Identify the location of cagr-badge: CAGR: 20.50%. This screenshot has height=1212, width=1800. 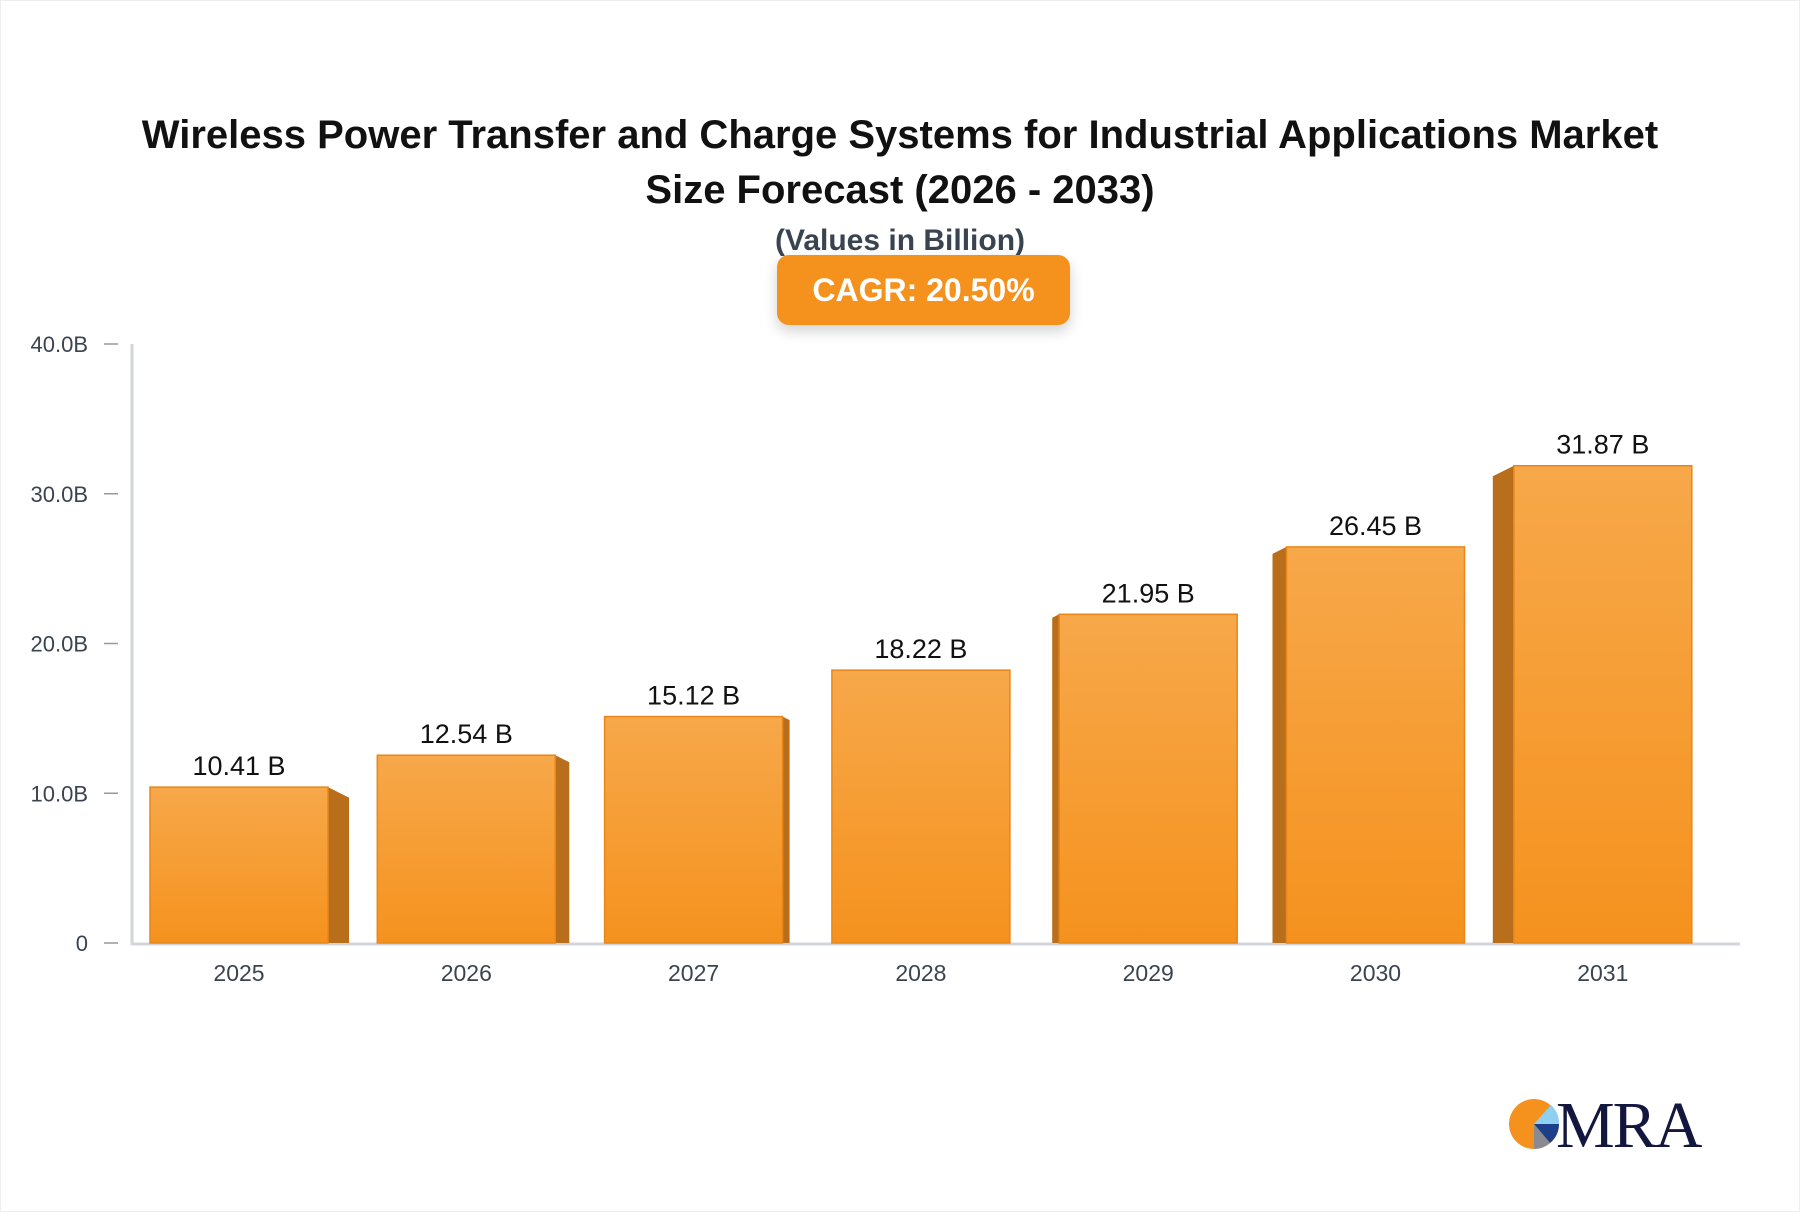
(923, 290).